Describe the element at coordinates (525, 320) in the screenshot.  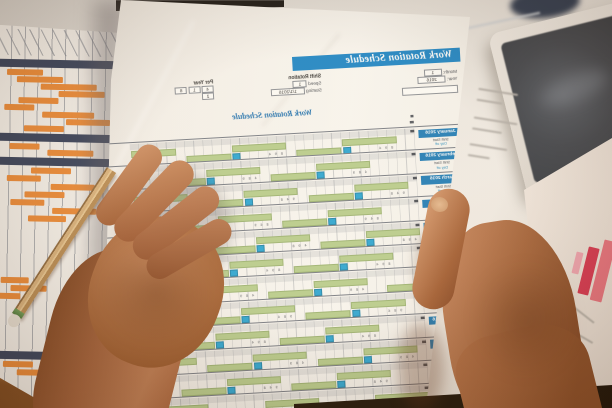
I see `right-hand-shading` at that location.